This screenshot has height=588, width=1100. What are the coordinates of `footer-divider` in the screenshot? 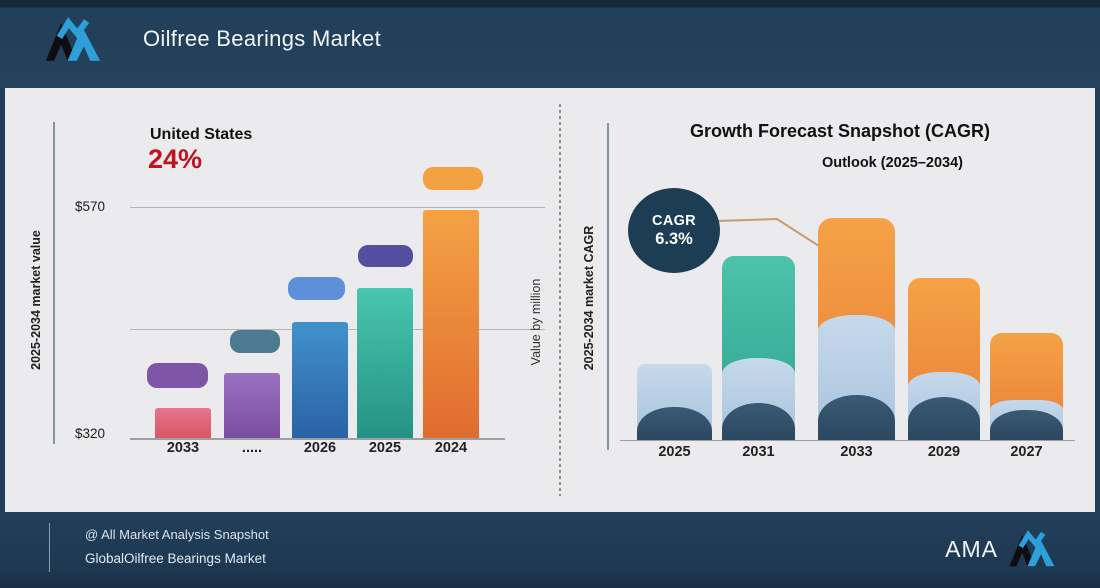 It's located at (49, 547).